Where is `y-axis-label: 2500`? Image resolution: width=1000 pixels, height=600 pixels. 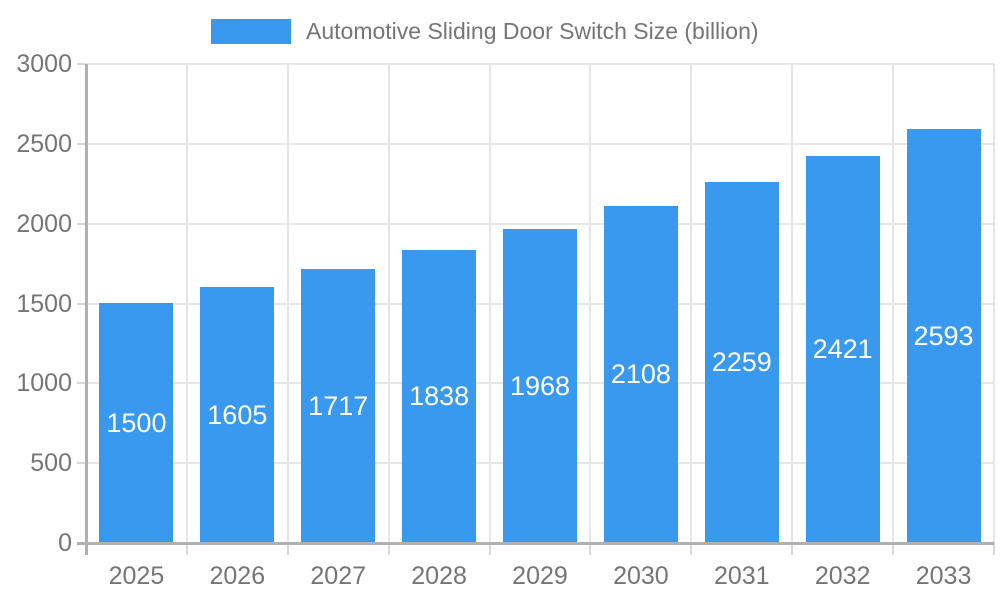 y-axis-label: 2500 is located at coordinates (44, 143).